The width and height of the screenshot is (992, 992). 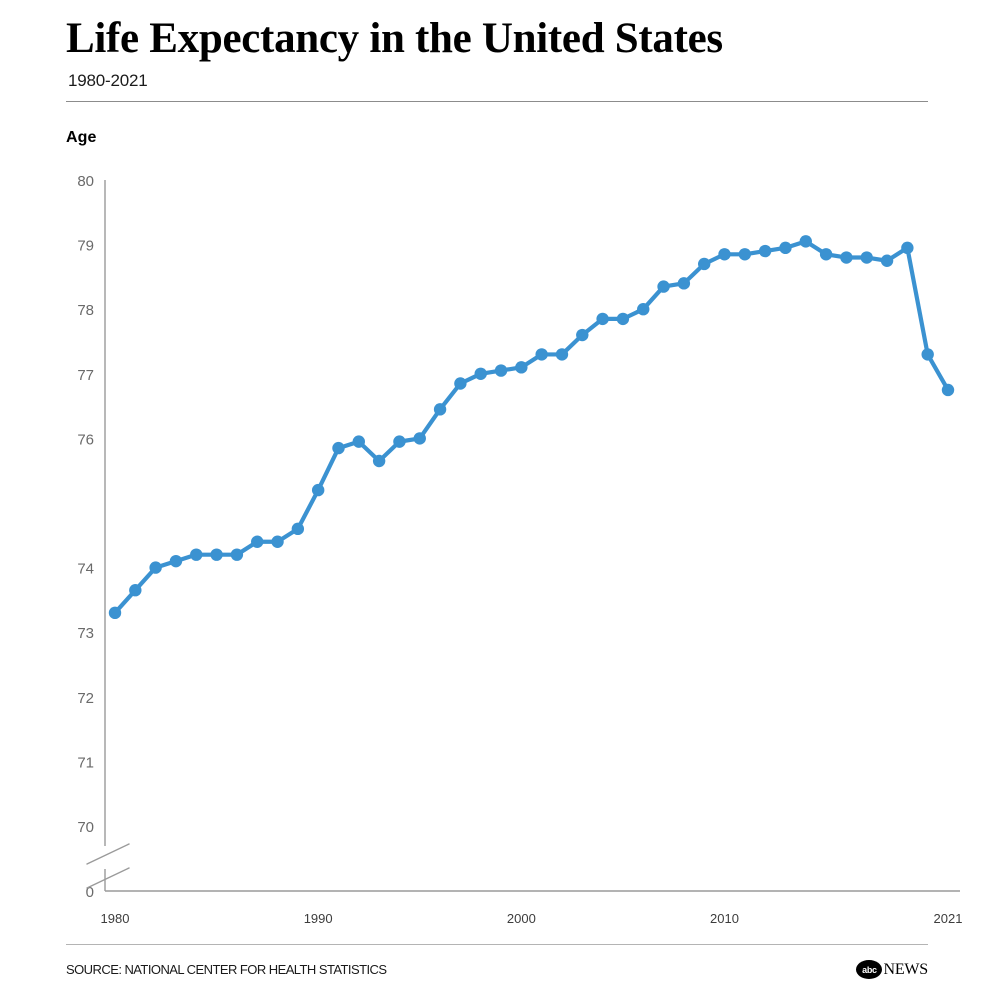 What do you see at coordinates (501, 370) in the screenshot?
I see `data-point-1999` at bounding box center [501, 370].